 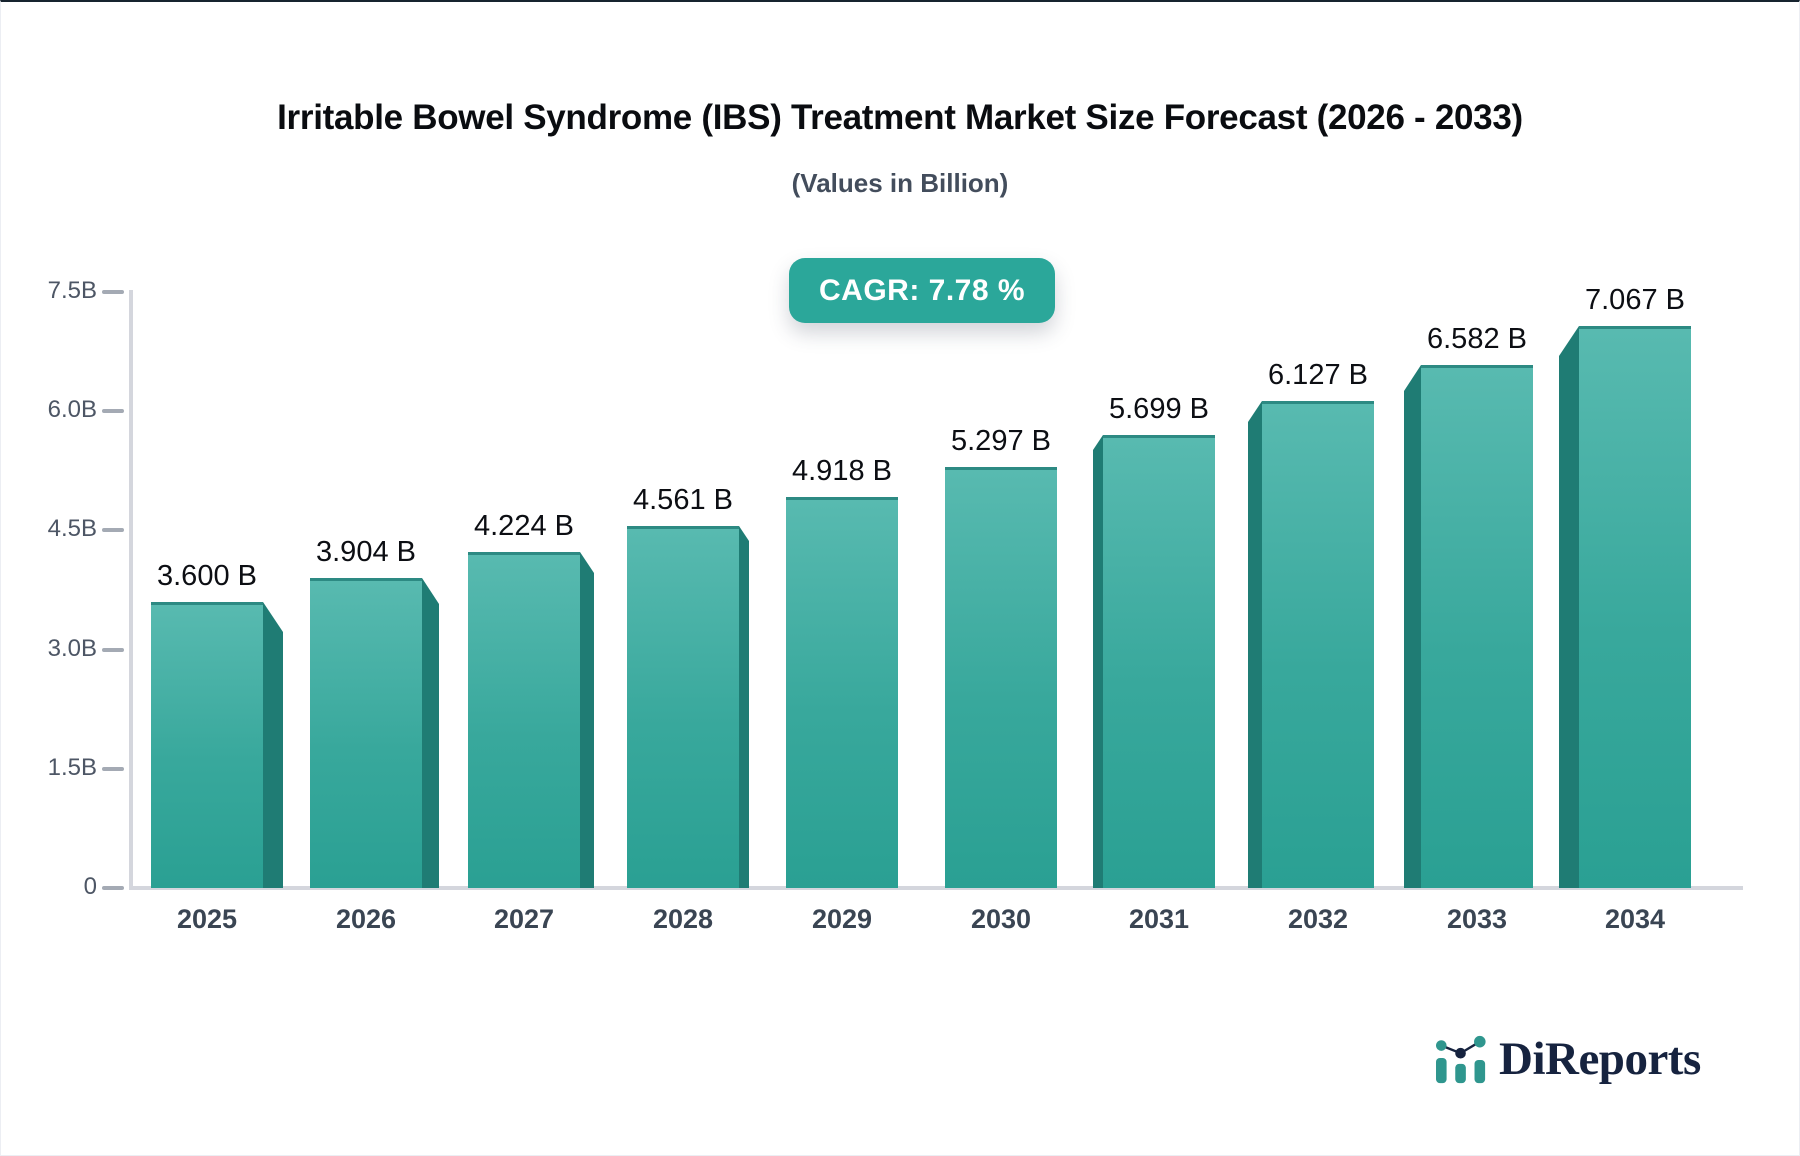 I want to click on bar-value-label: 5.297 B, so click(x=1001, y=441).